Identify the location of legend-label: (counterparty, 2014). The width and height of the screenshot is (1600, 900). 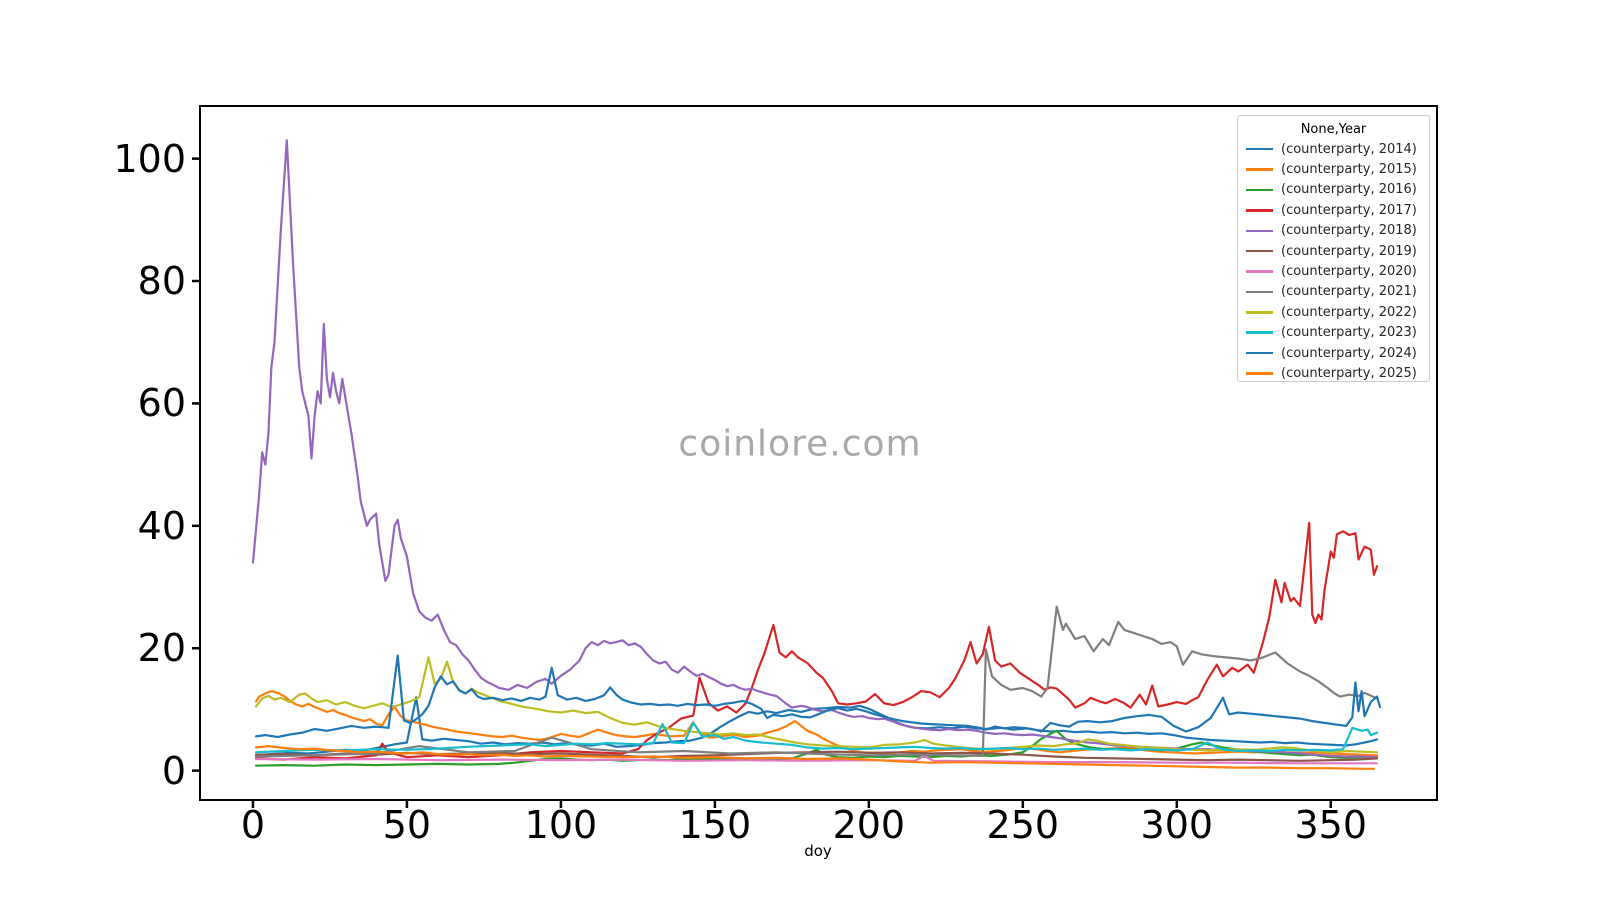
(1349, 149).